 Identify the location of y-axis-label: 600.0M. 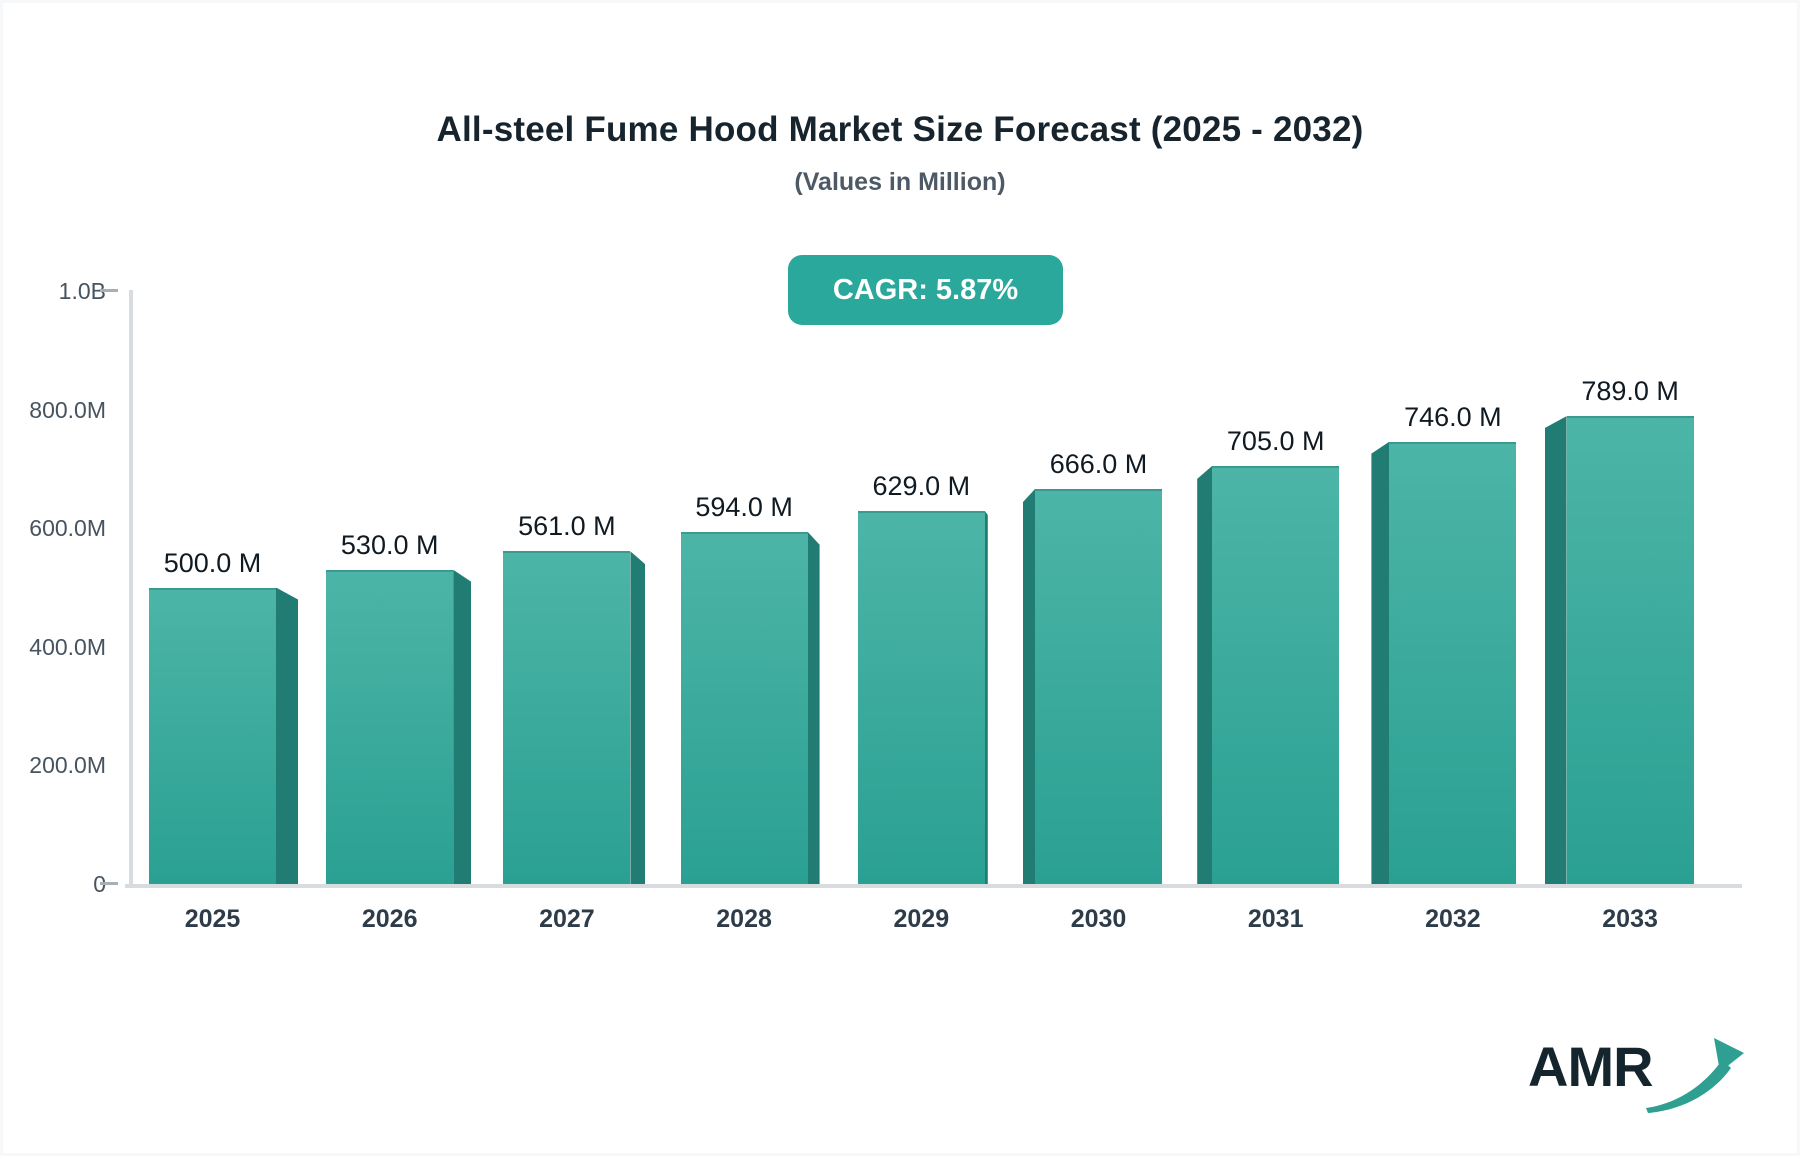
(67, 528).